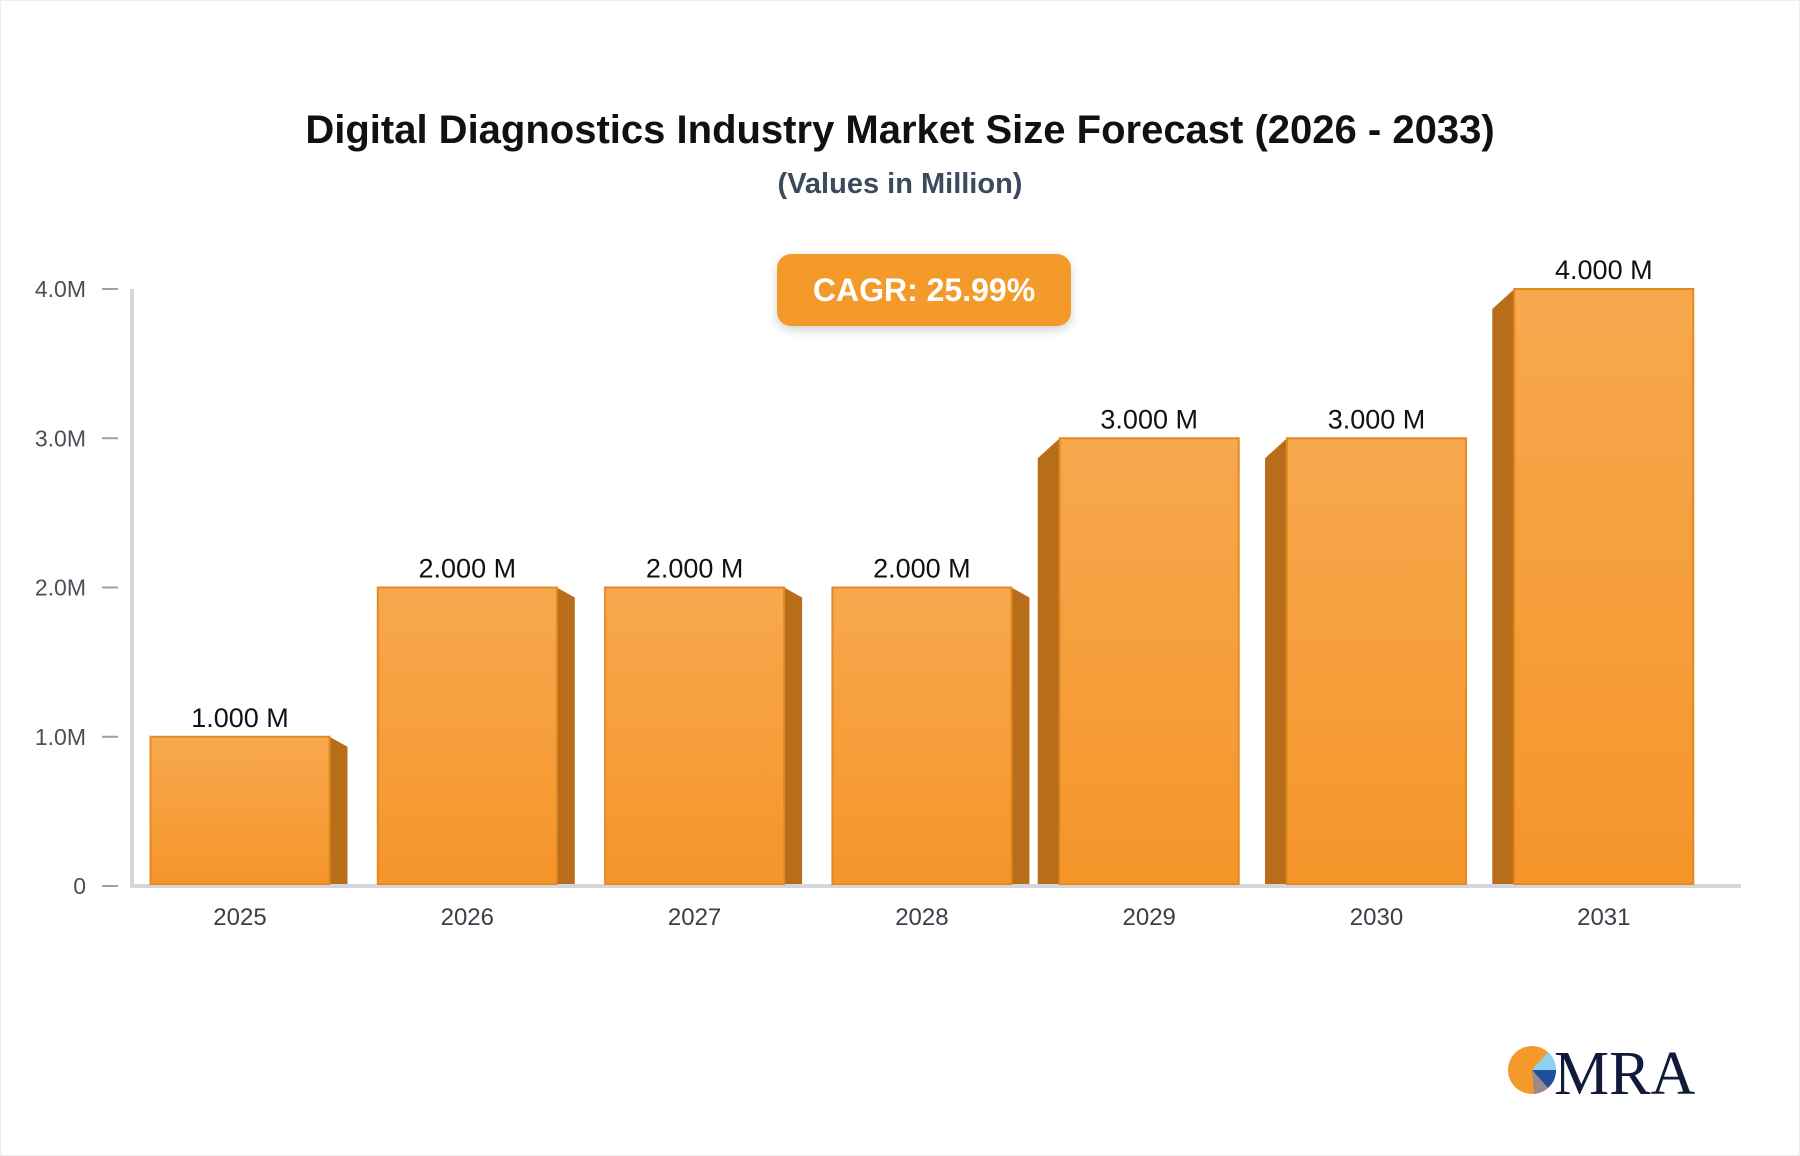  Describe the element at coordinates (1376, 917) in the screenshot. I see `x-tick-label: 2030` at that location.